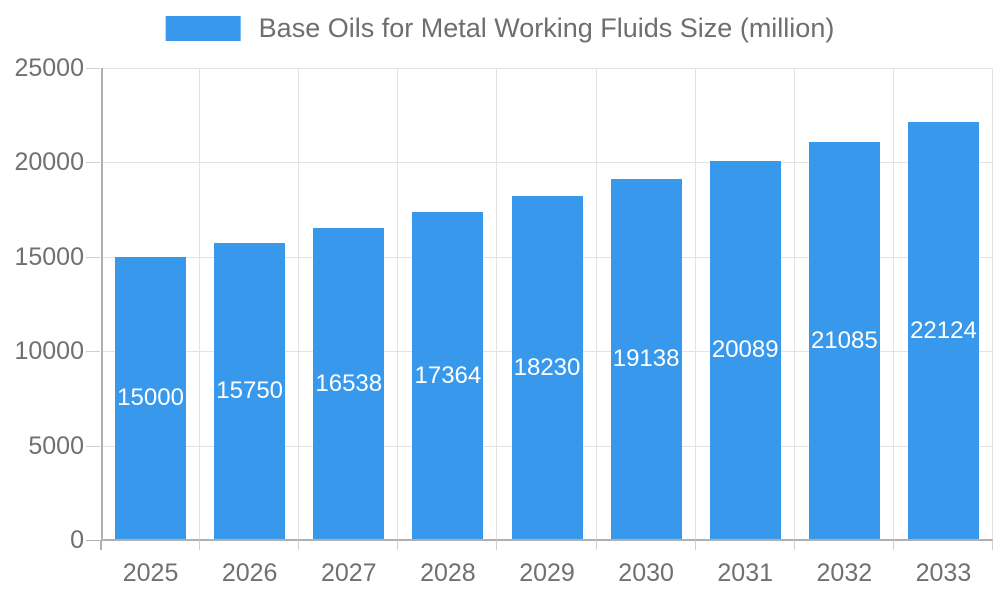 The width and height of the screenshot is (1000, 600). I want to click on bar-value-label: 20089, so click(745, 350).